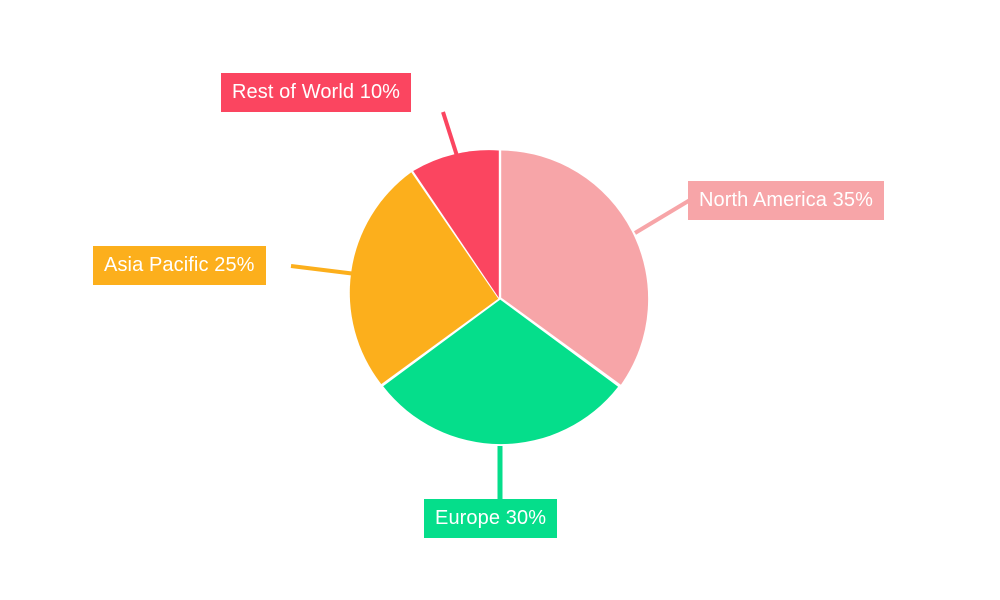 The height and width of the screenshot is (600, 1000). I want to click on pie-label-north-america: North America 35%, so click(786, 200).